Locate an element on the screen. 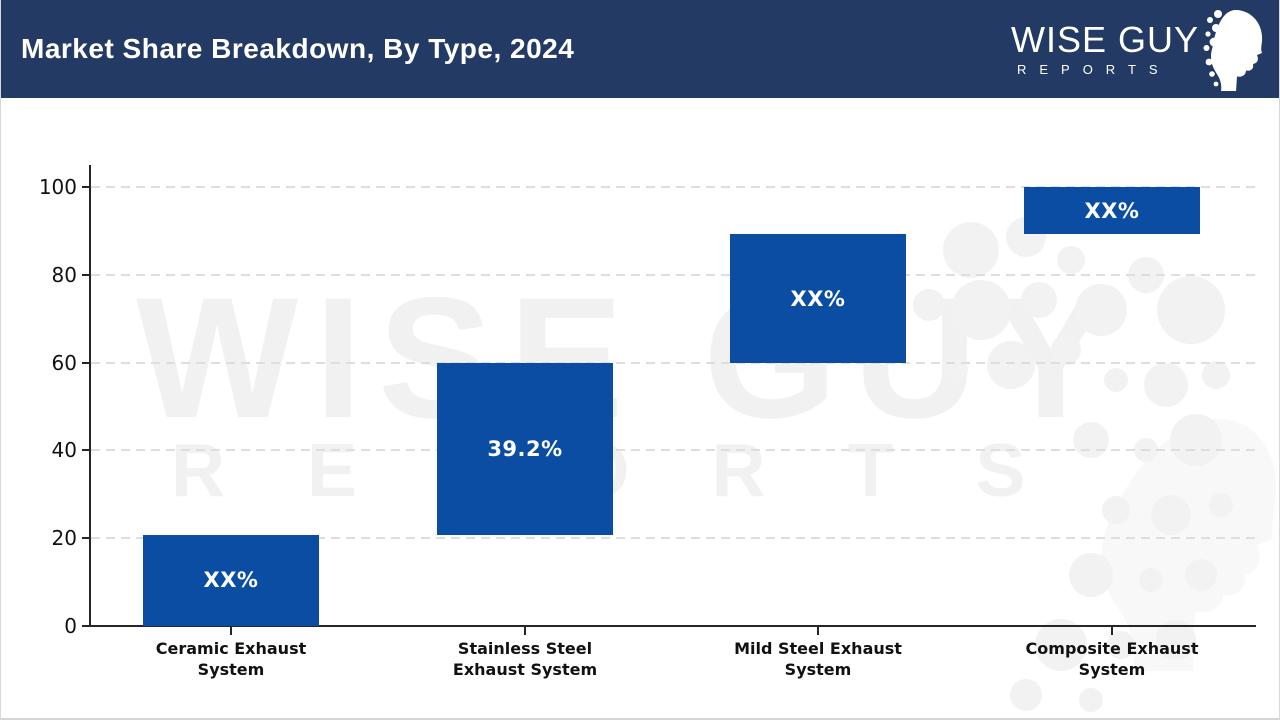  x-axis-line is located at coordinates (672, 626).